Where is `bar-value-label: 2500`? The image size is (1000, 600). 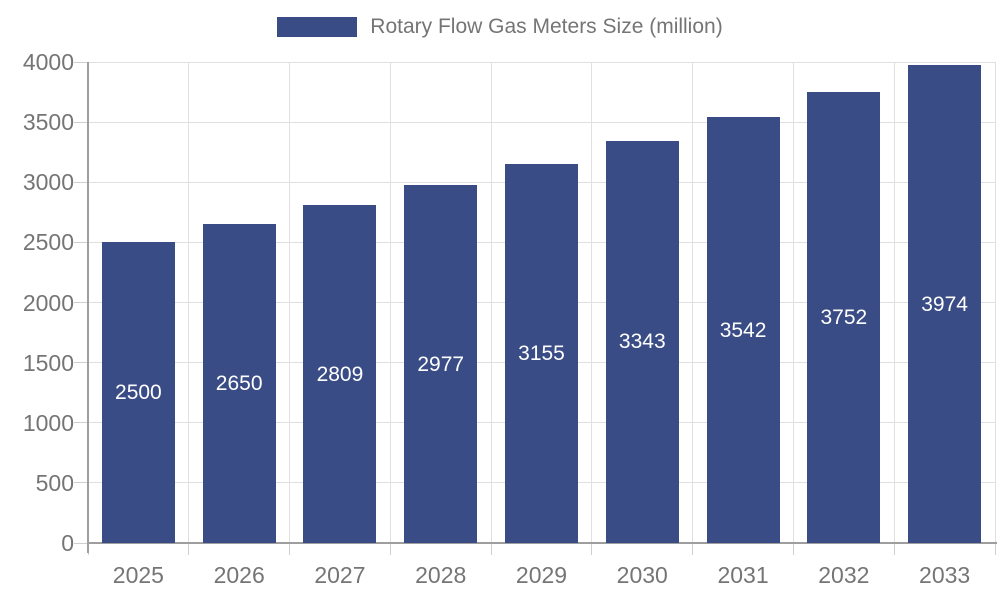 bar-value-label: 2500 is located at coordinates (138, 393).